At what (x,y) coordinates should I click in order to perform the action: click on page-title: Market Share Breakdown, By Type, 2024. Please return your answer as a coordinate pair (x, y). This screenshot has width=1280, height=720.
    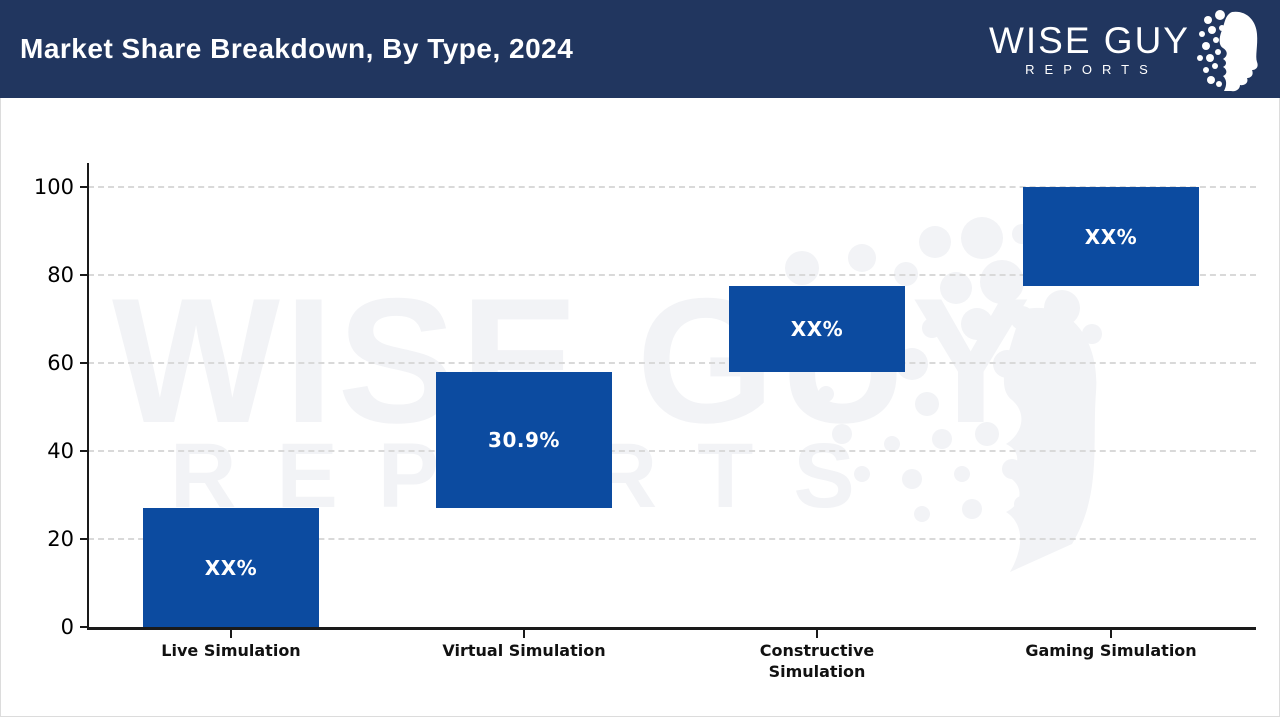
    Looking at the image, I should click on (297, 48).